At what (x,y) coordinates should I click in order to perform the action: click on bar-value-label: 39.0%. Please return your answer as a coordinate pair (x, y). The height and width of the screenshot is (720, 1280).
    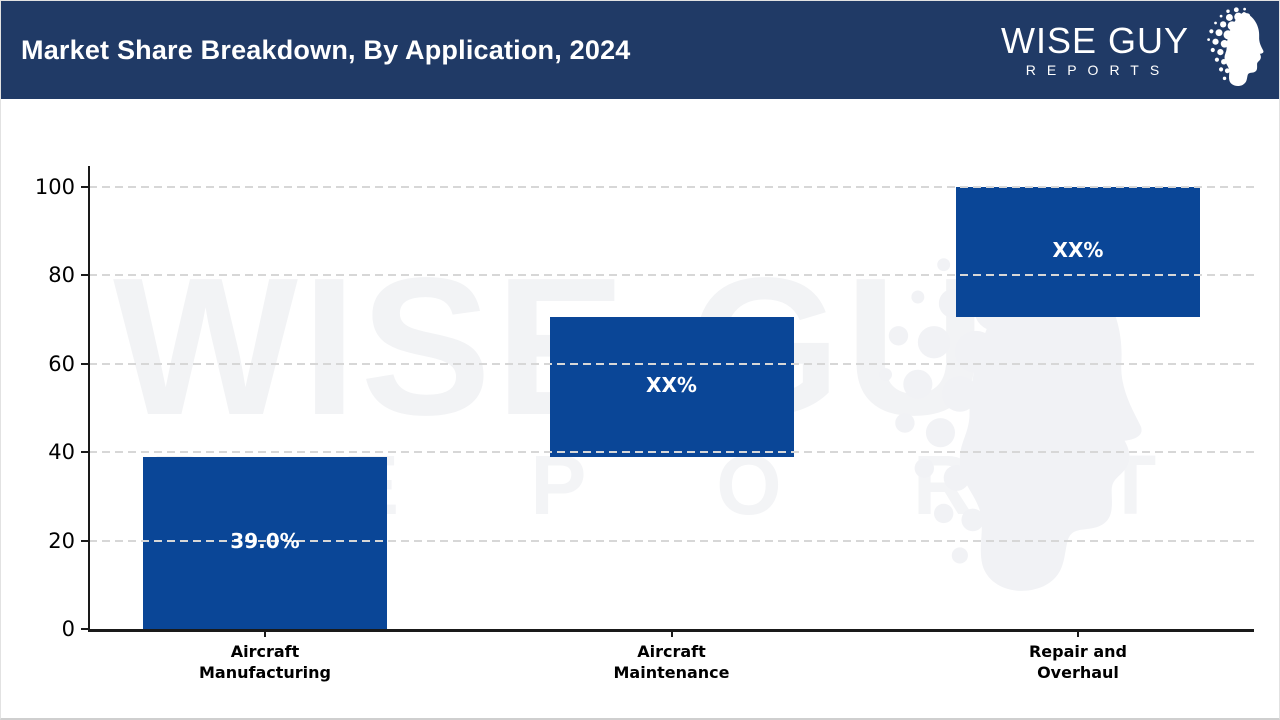
    Looking at the image, I should click on (265, 540).